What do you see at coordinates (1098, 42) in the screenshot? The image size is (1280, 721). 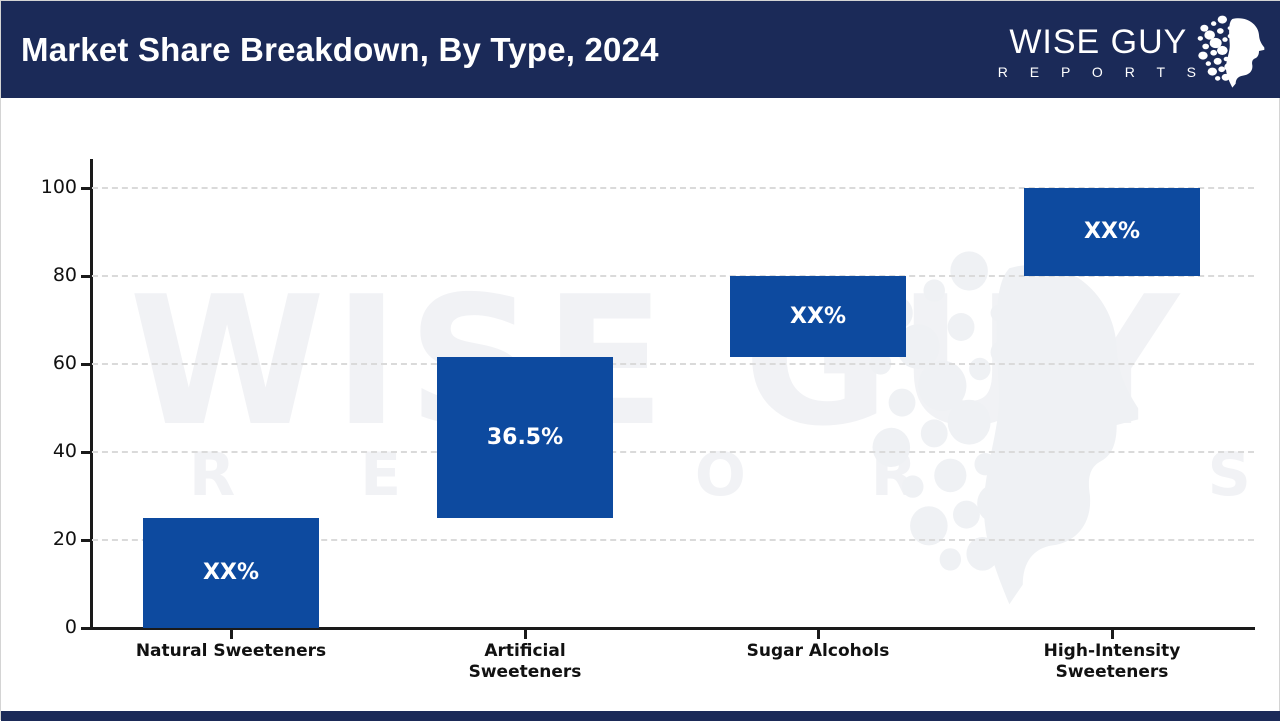 I see `brand-name: WISE GUY` at bounding box center [1098, 42].